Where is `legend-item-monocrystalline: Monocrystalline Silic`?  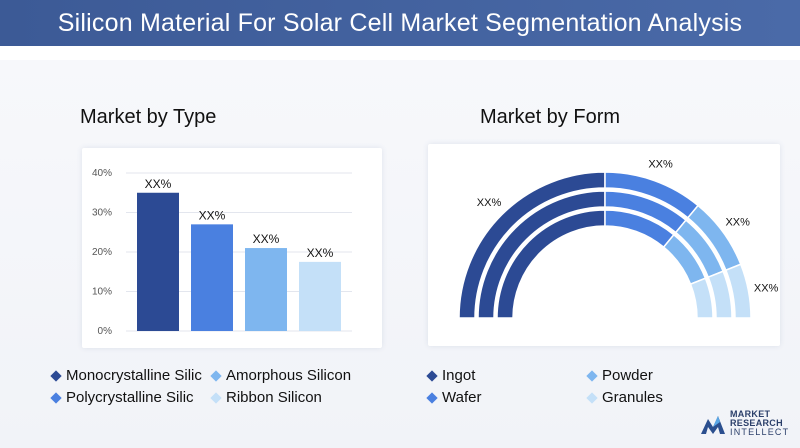
legend-item-monocrystalline: Monocrystalline Silic is located at coordinates (126, 375).